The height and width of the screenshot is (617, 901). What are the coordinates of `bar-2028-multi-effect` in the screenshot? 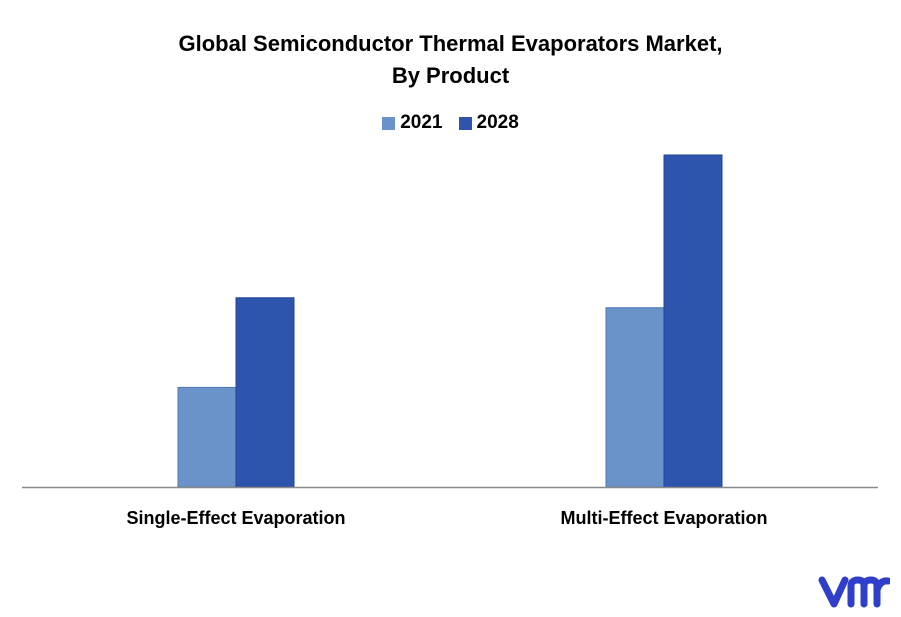 It's located at (693, 321).